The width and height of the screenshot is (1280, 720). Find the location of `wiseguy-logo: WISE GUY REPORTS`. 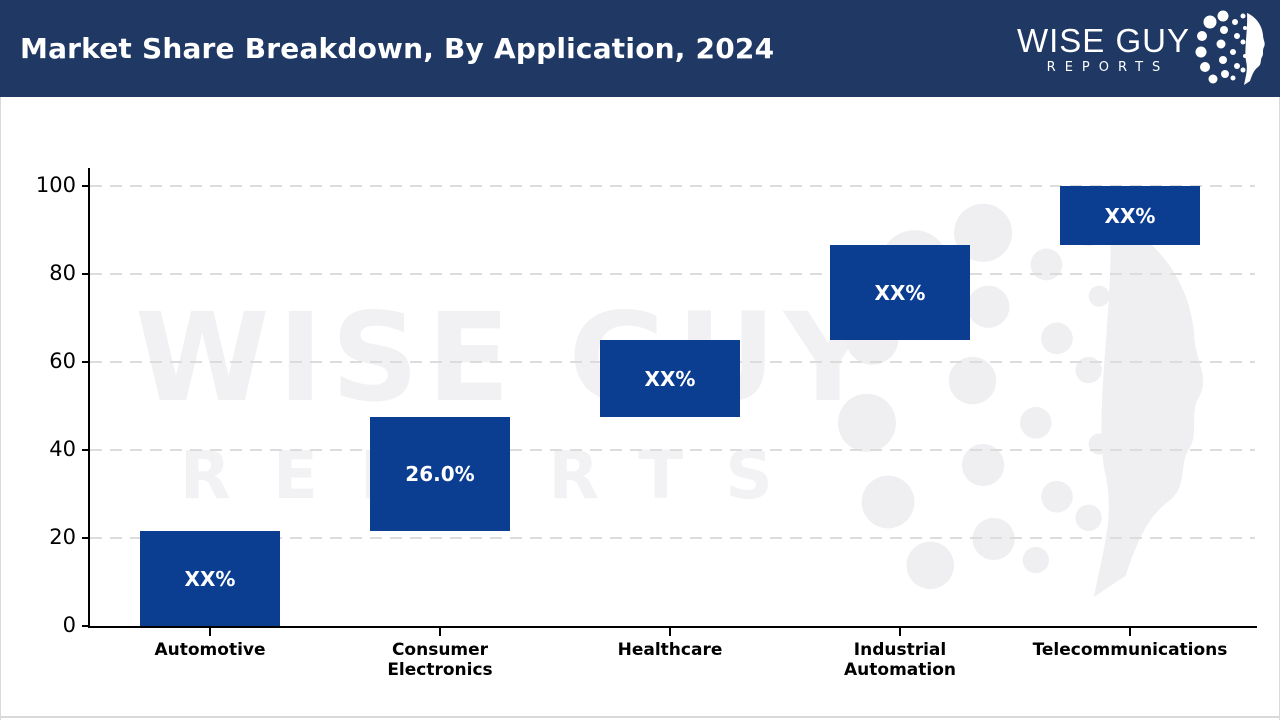

wiseguy-logo: WISE GUY REPORTS is located at coordinates (1148, 49).